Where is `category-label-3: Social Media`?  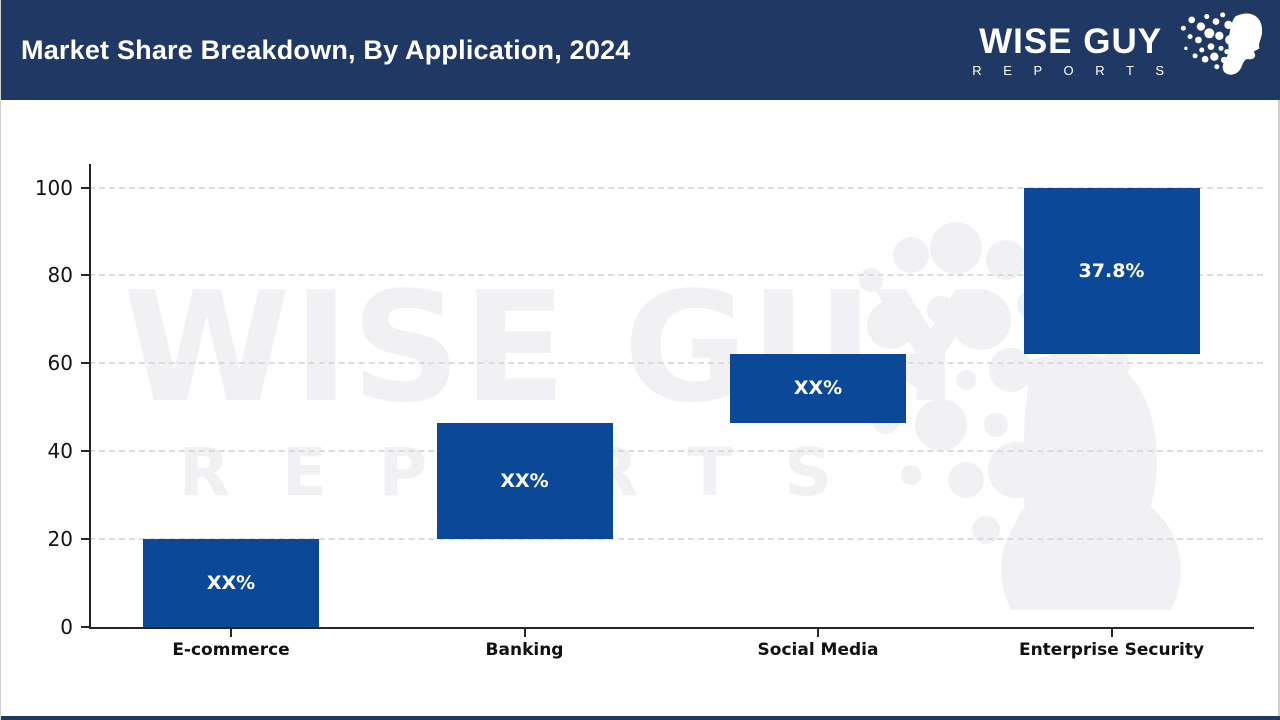 category-label-3: Social Media is located at coordinates (818, 650).